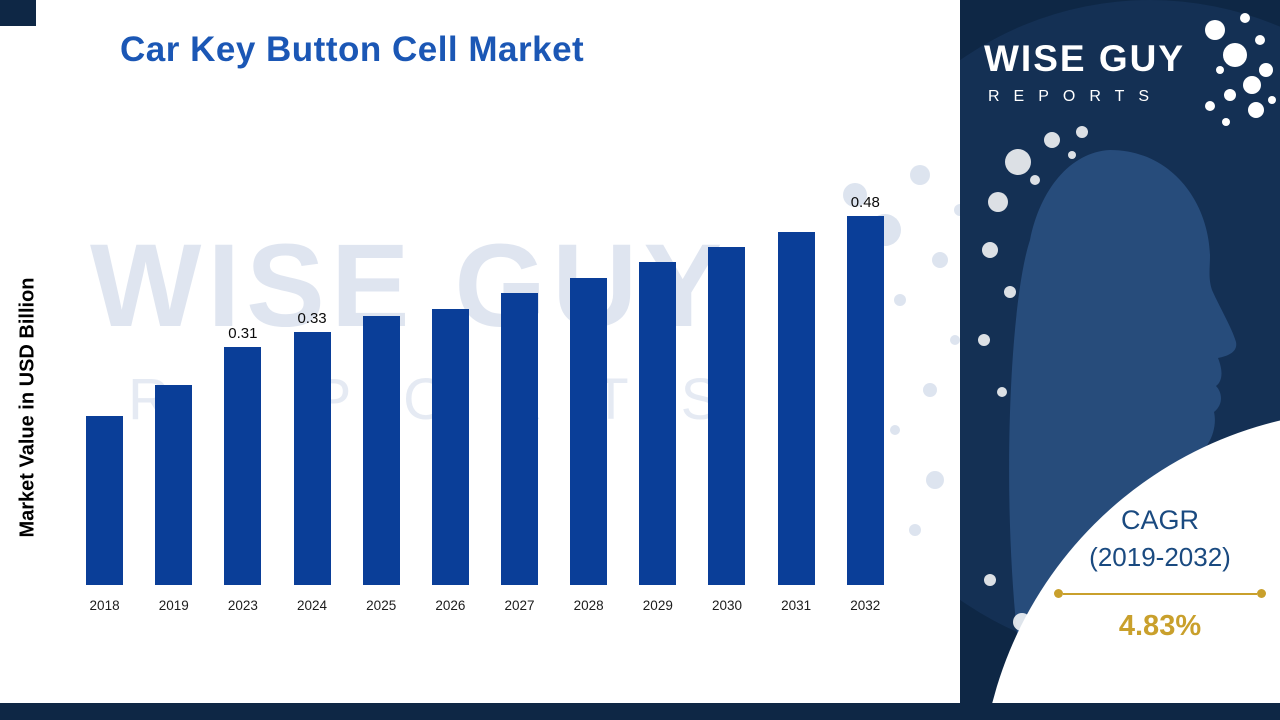 This screenshot has width=1280, height=720. What do you see at coordinates (173, 381) in the screenshot?
I see `bar-column: 2019` at bounding box center [173, 381].